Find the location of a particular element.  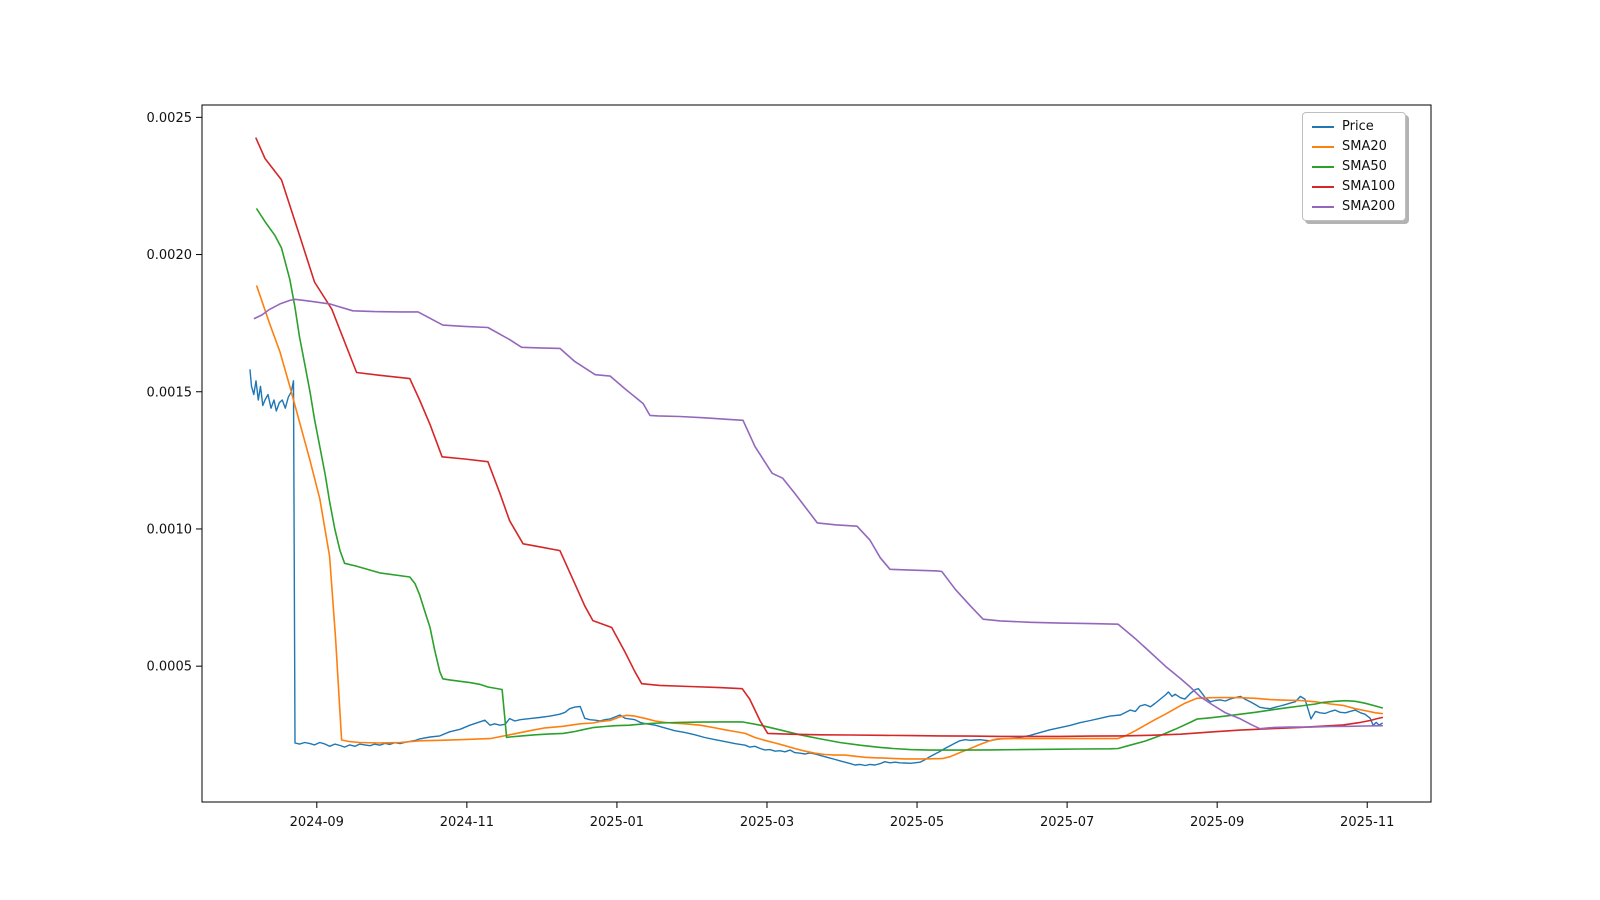

y-axis: 0.0005 0.0010 0.0015 0.0020 0.0025 is located at coordinates (174, 393).